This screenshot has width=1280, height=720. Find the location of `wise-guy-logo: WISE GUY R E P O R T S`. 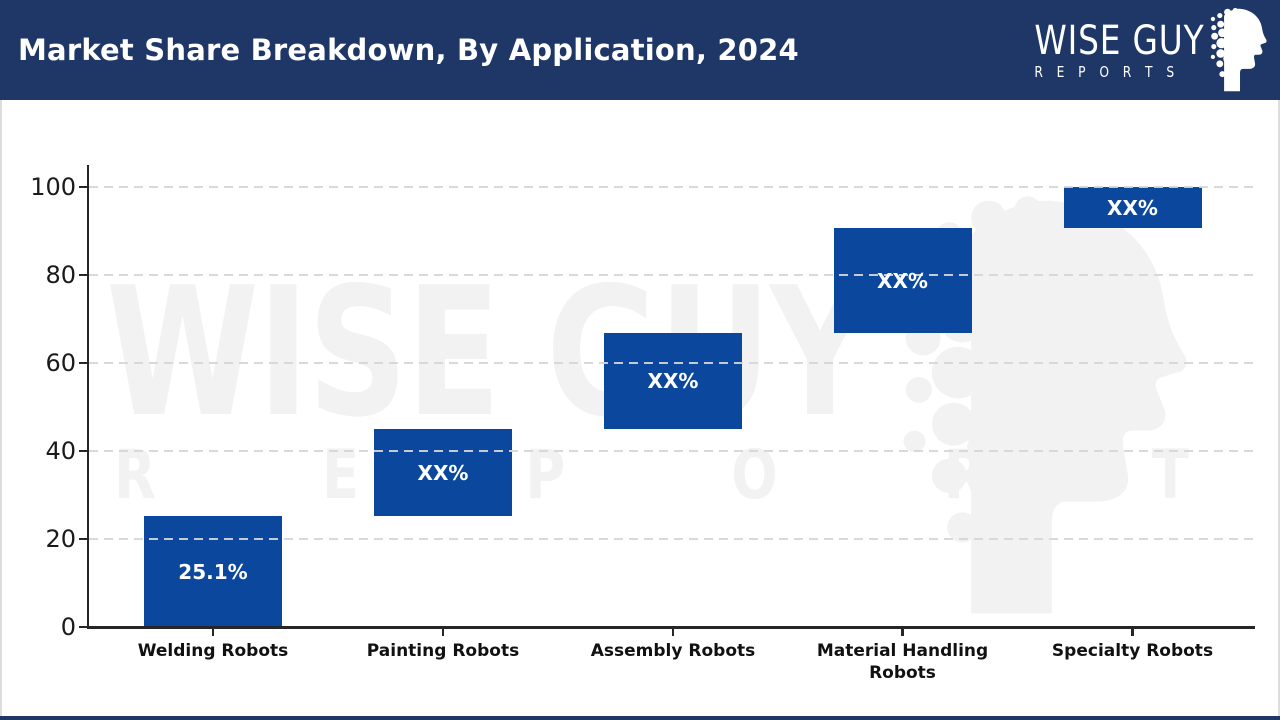

wise-guy-logo: WISE GUY R E P O R T S is located at coordinates (1132, 50).